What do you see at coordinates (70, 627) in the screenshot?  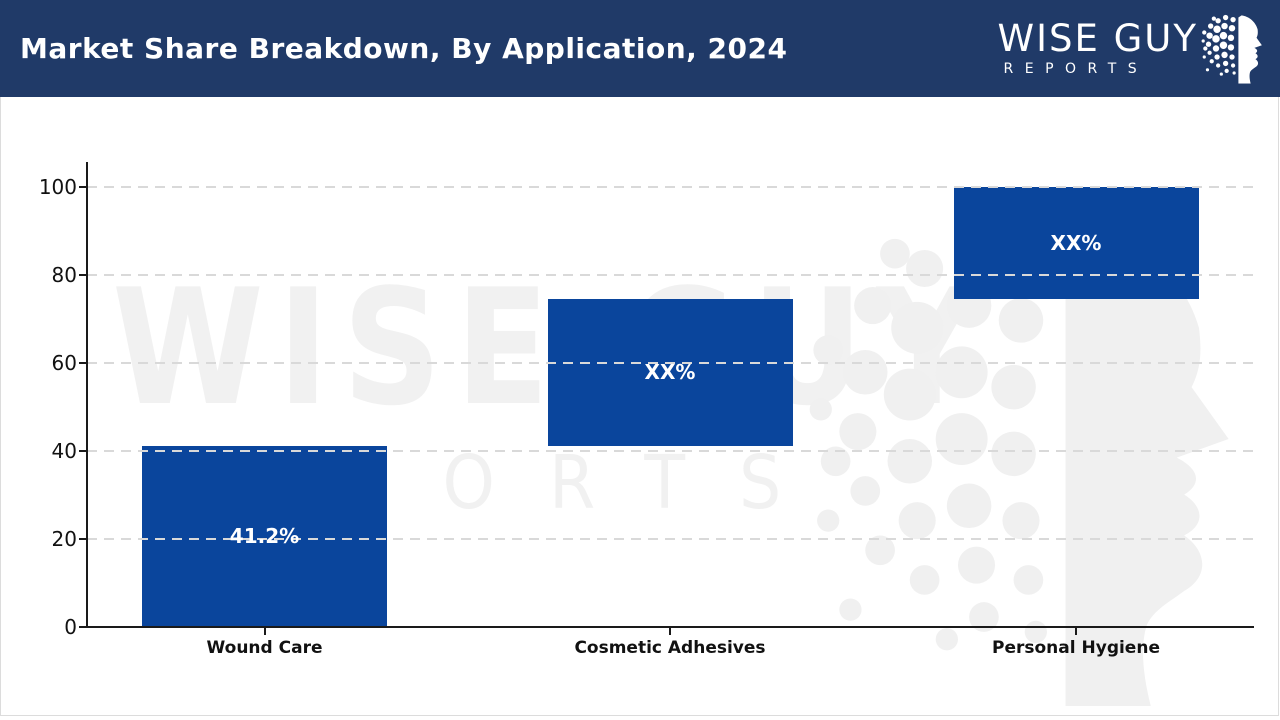 I see `y-axis-tick-label: 0` at bounding box center [70, 627].